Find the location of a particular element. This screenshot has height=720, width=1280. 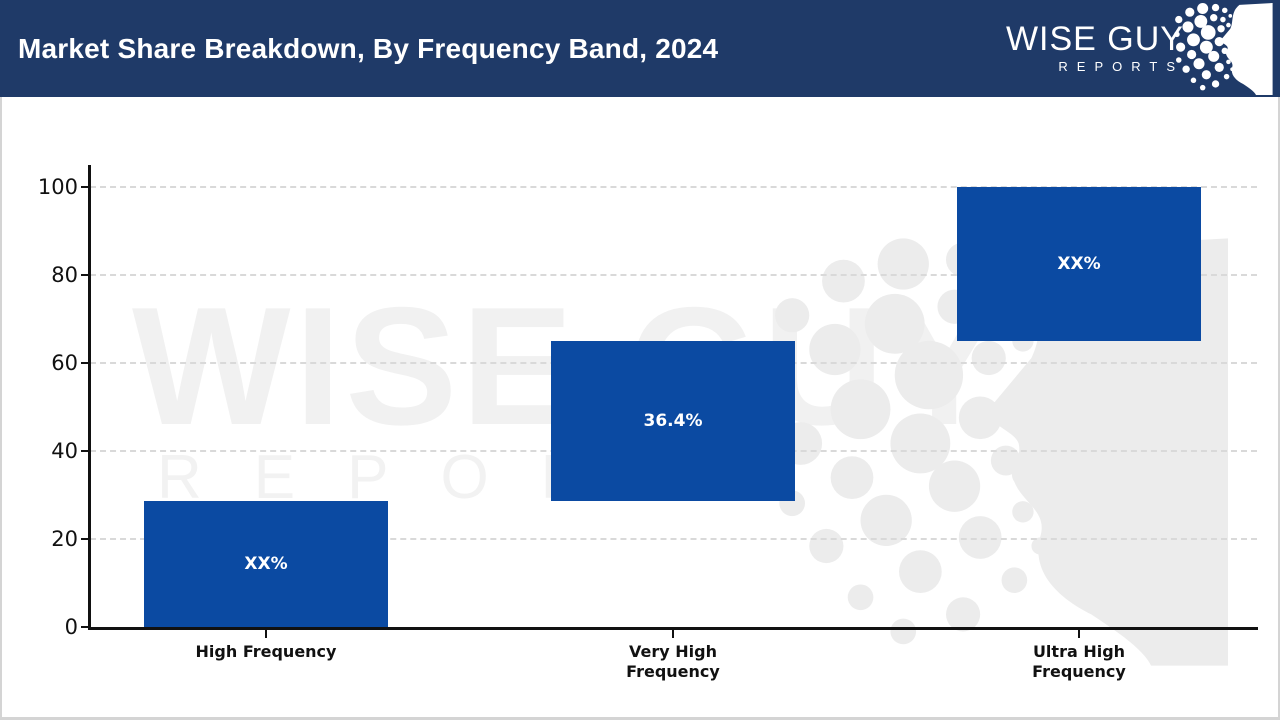

logo-wordmark: WISE GUY is located at coordinates (1094, 39).